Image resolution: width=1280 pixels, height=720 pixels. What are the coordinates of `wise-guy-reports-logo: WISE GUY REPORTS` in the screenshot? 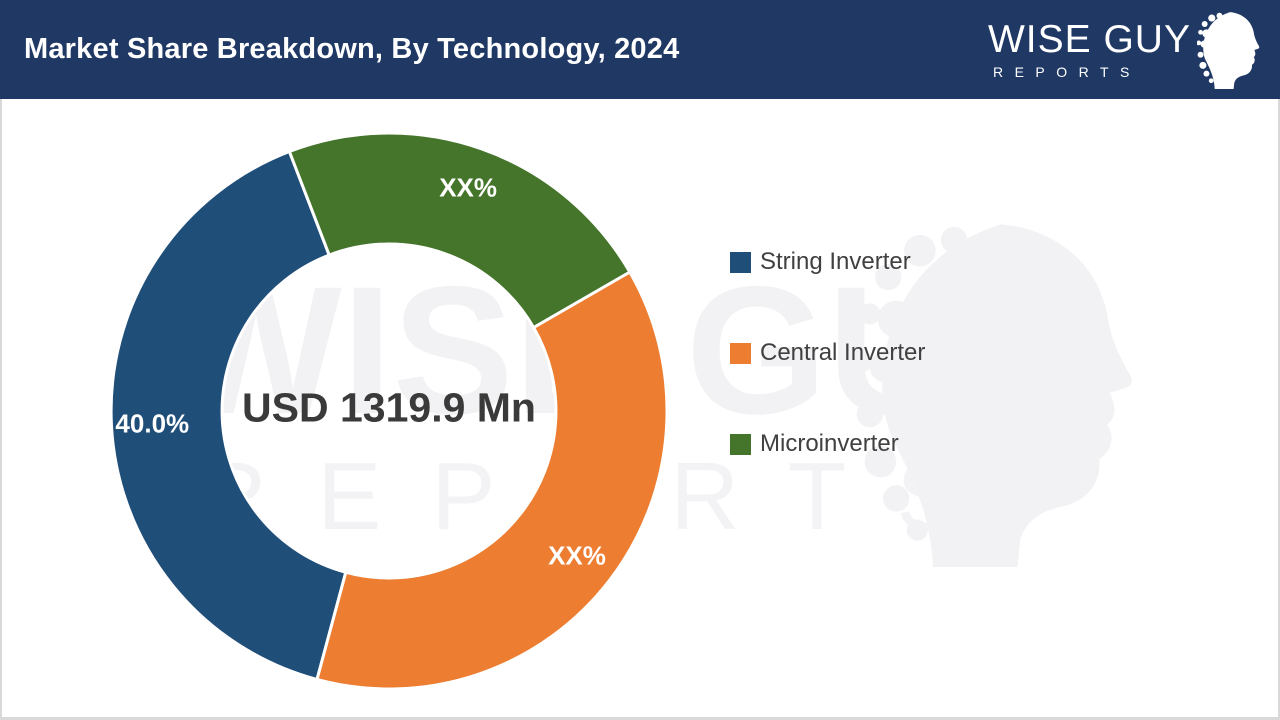 It's located at (1125, 50).